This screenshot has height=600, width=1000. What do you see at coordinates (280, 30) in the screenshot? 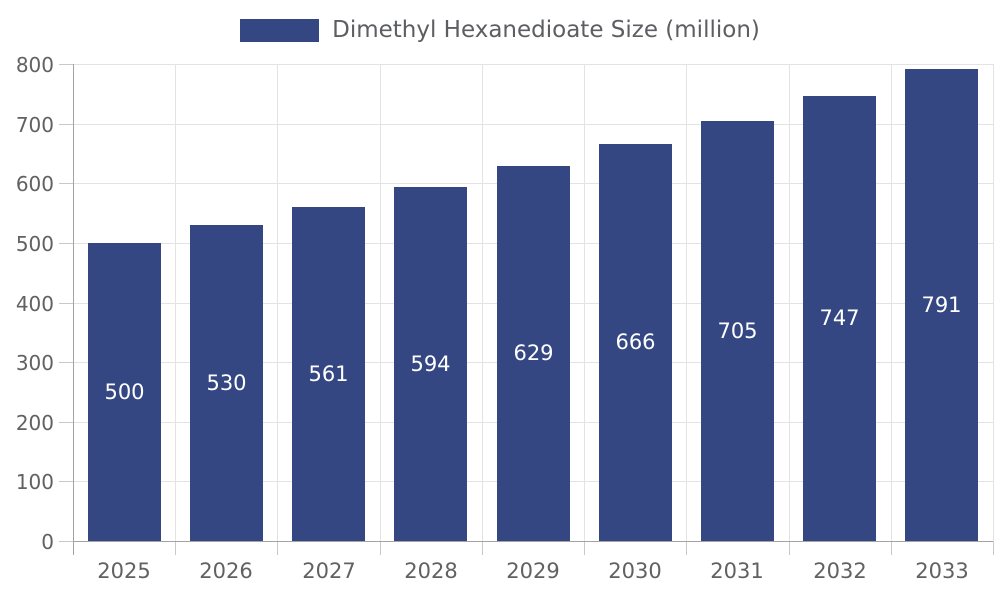
I see `legend-swatch` at bounding box center [280, 30].